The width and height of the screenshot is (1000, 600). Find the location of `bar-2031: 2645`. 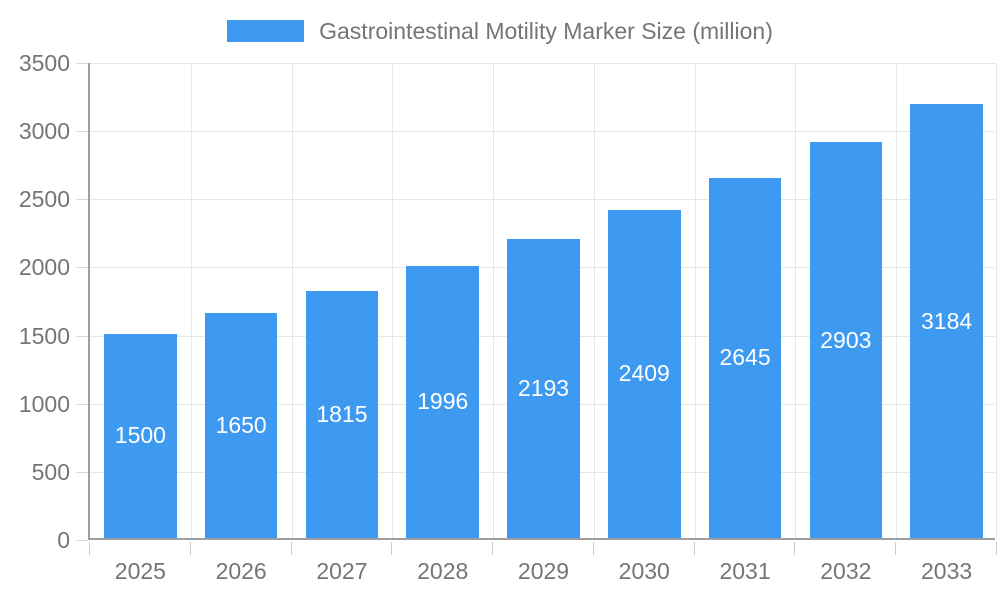

bar-2031: 2645 is located at coordinates (745, 357).